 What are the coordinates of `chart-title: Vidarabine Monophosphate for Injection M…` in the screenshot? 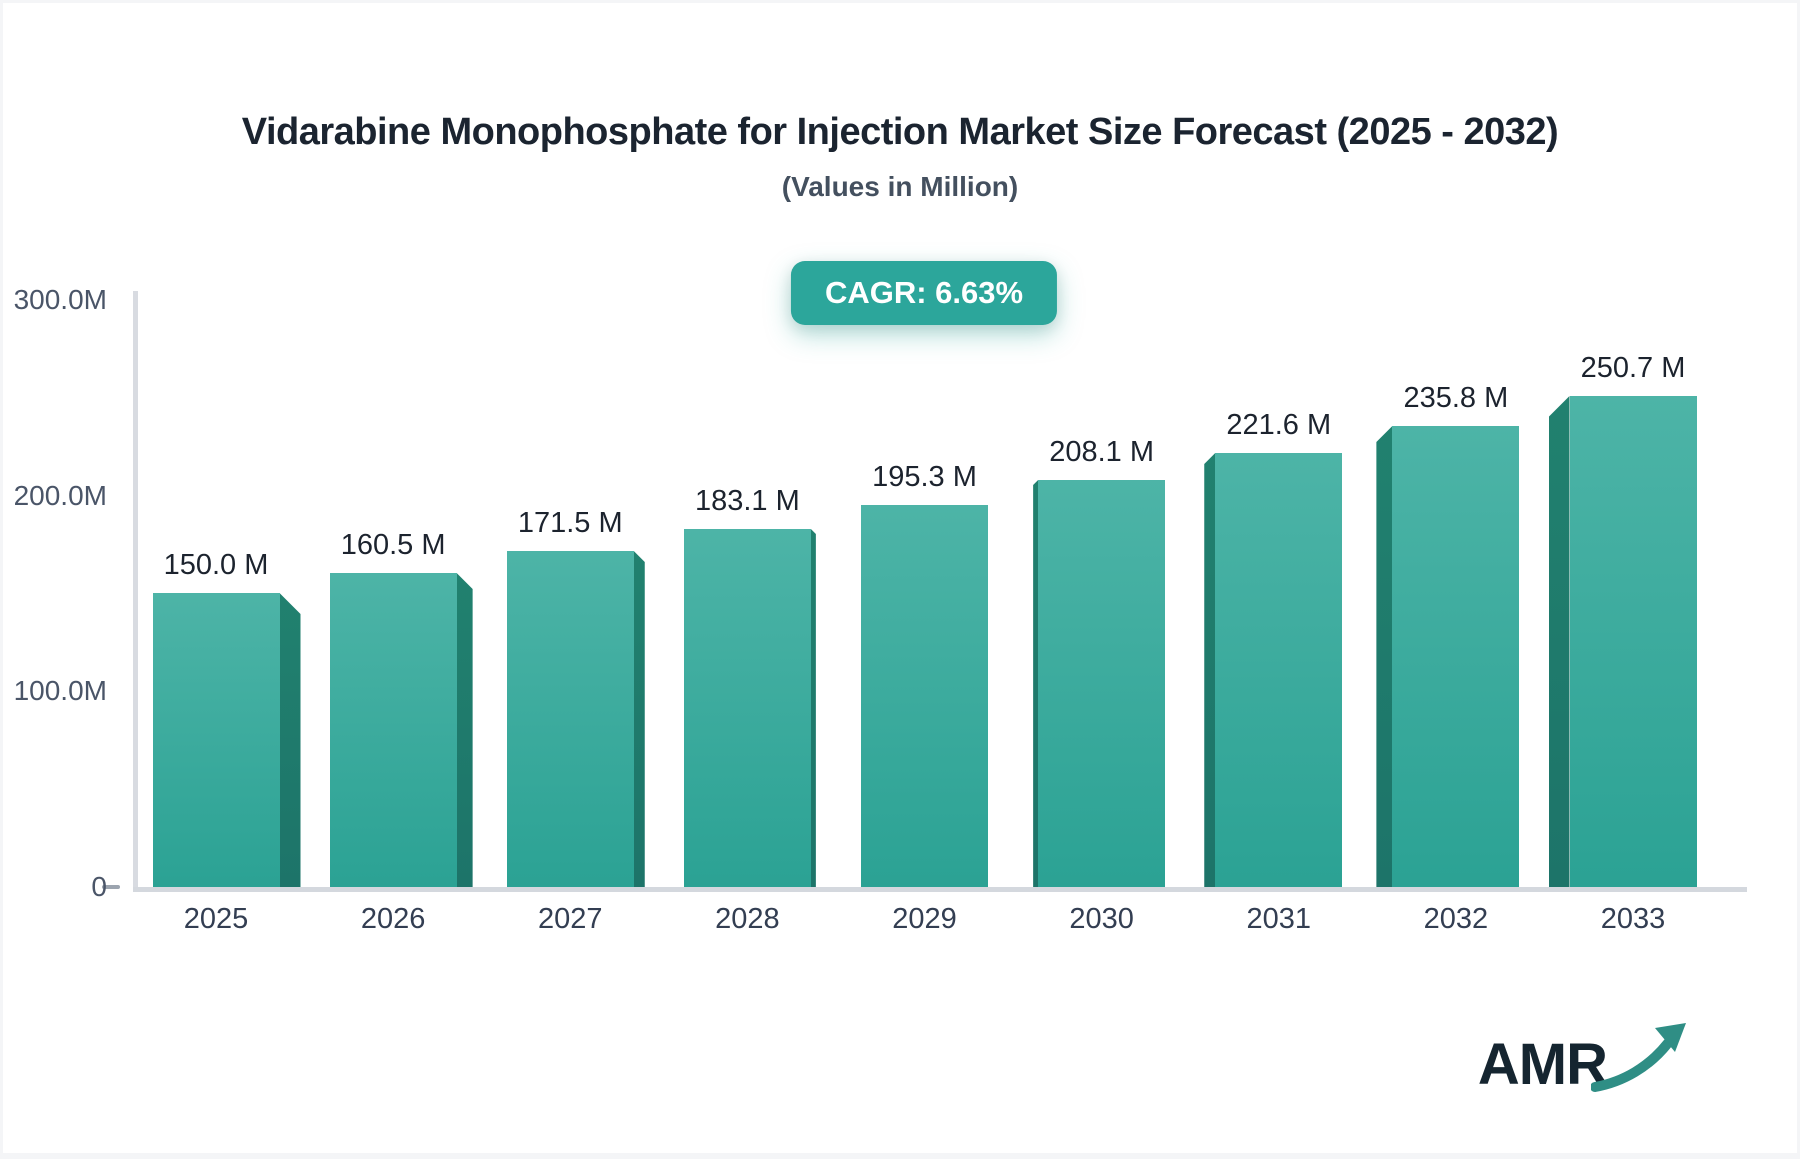 It's located at (900, 132).